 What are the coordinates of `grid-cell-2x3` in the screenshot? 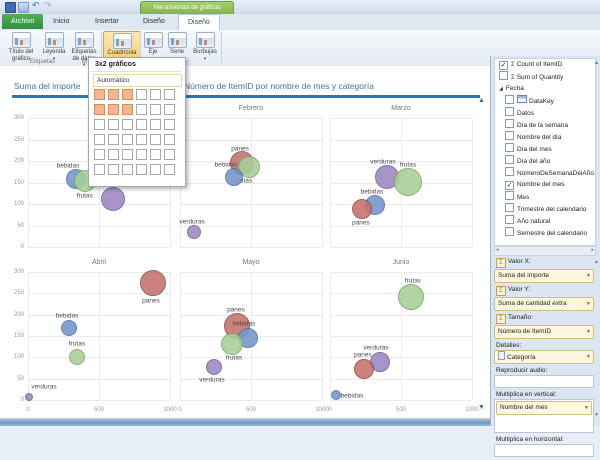 It's located at (113, 124).